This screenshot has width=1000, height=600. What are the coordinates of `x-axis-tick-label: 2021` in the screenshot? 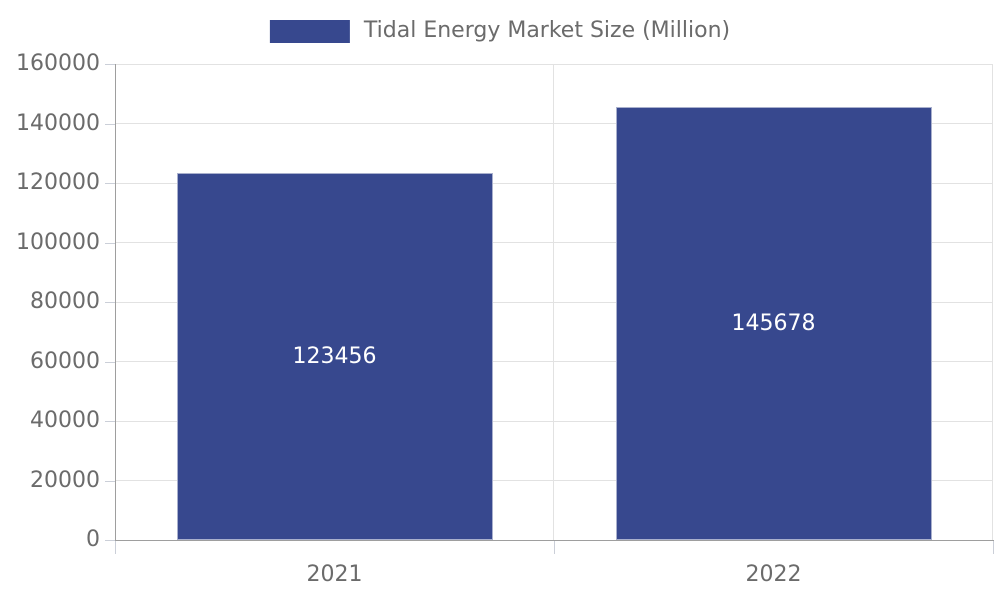 It's located at (334, 574).